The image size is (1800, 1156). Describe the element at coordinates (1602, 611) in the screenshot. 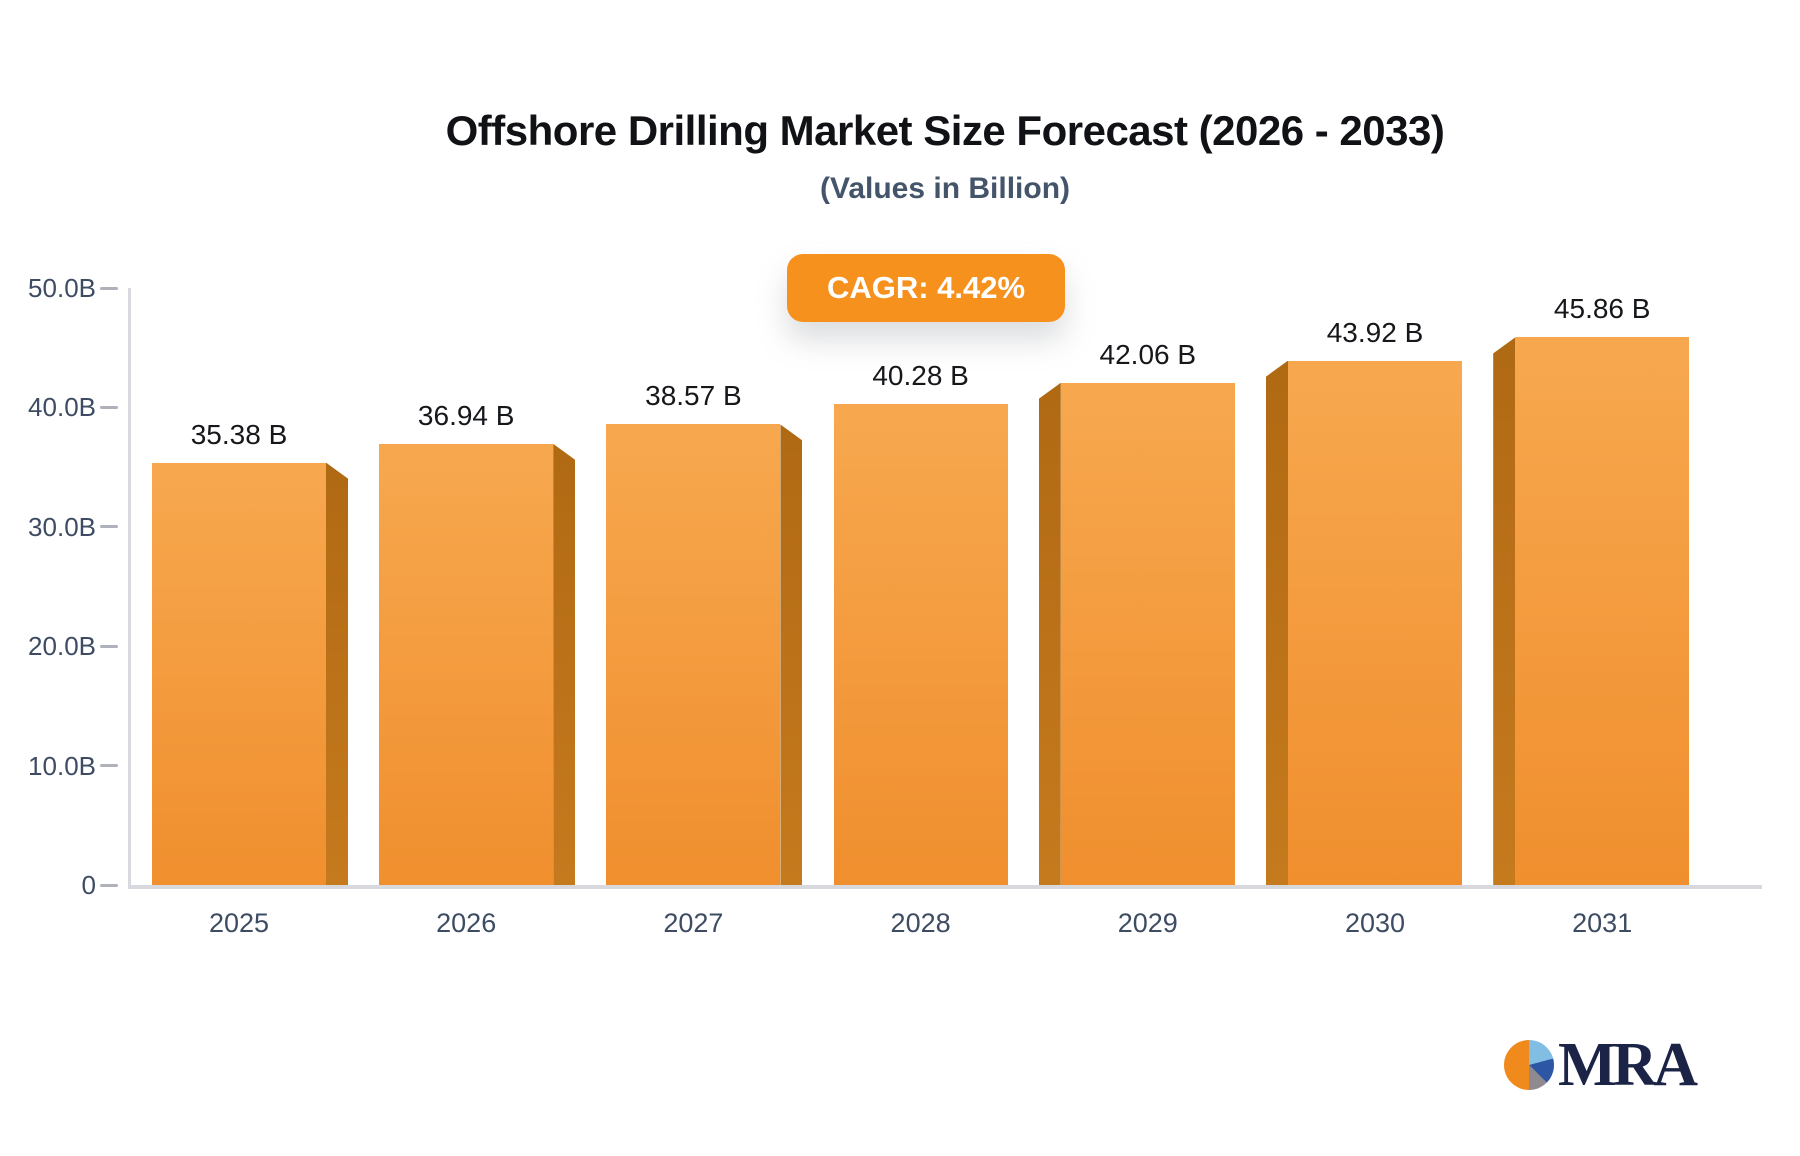

I see `bar-2031` at that location.